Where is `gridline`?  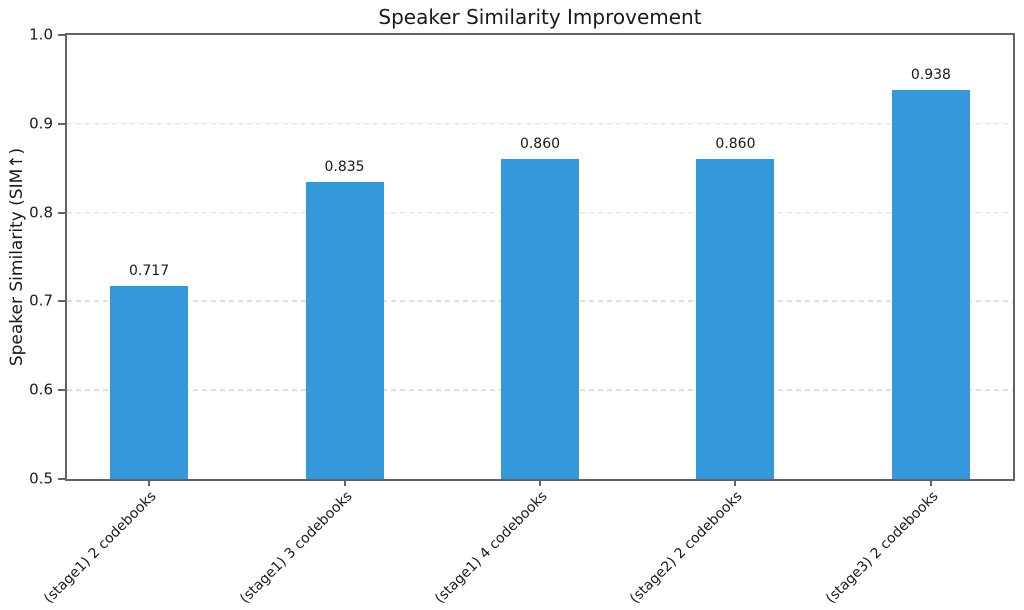 gridline is located at coordinates (540, 124).